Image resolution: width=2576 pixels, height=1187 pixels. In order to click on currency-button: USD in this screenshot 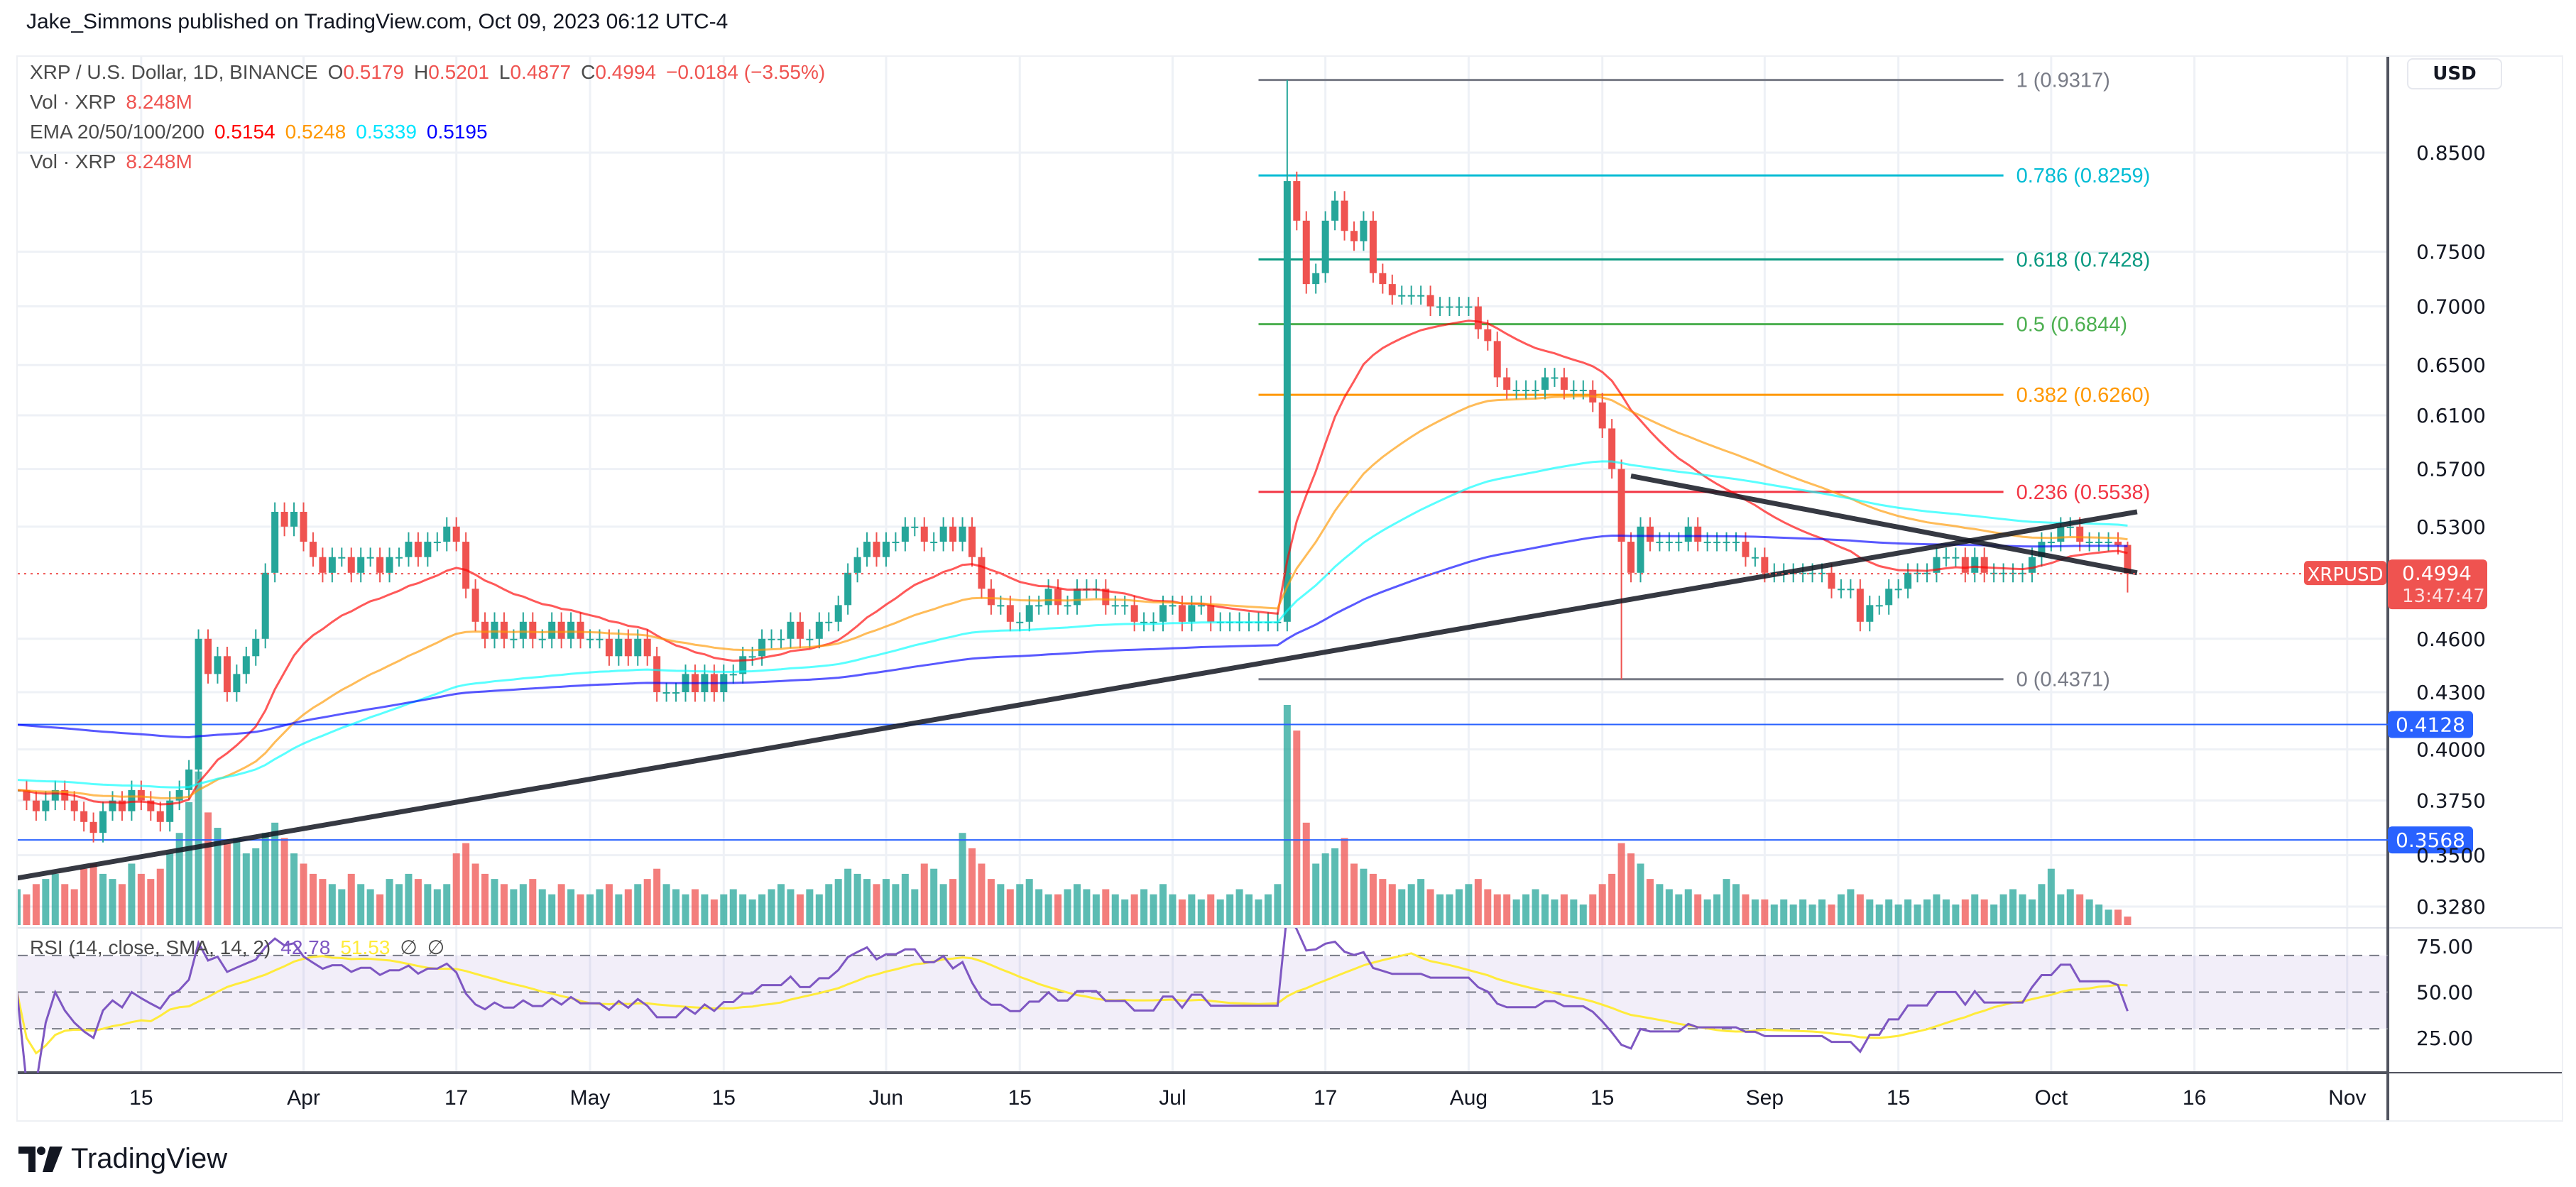, I will do `click(2454, 73)`.